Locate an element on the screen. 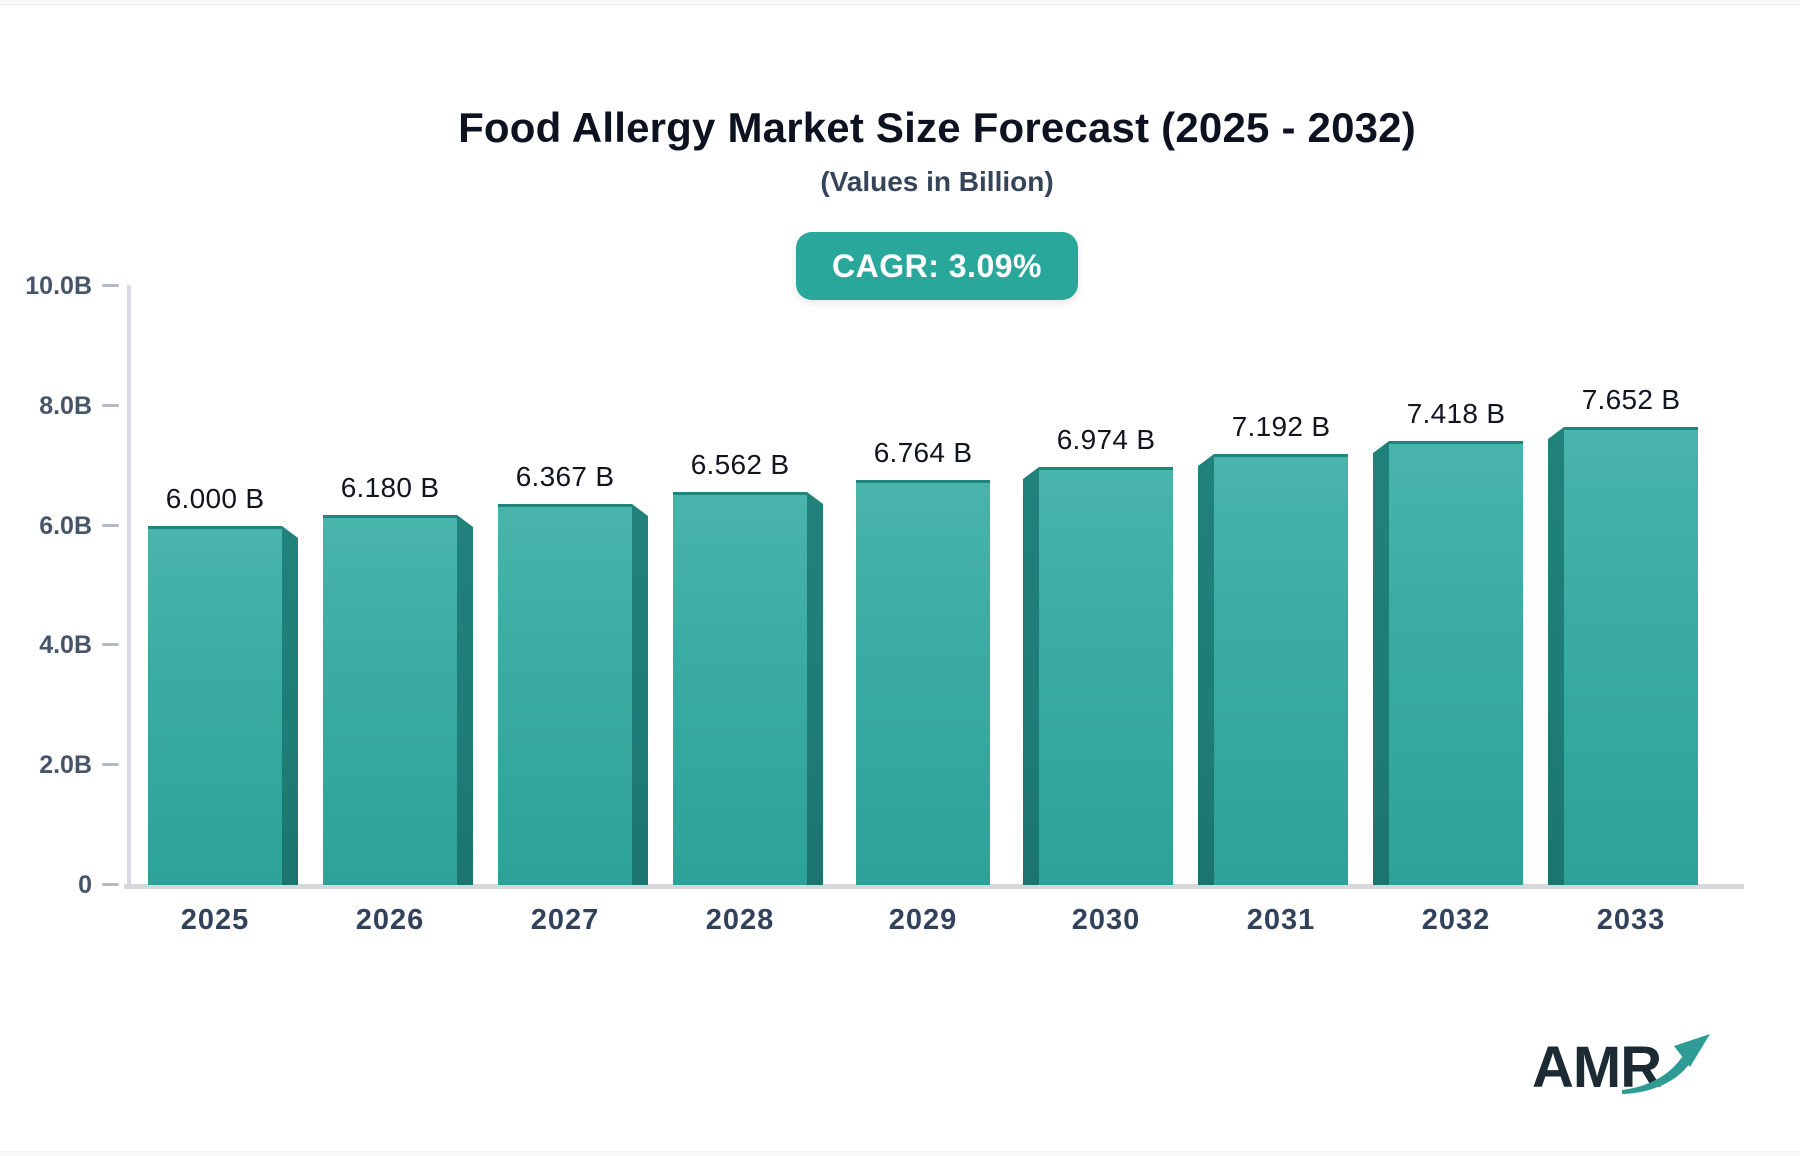  x-axis-label: 2028 is located at coordinates (740, 920).